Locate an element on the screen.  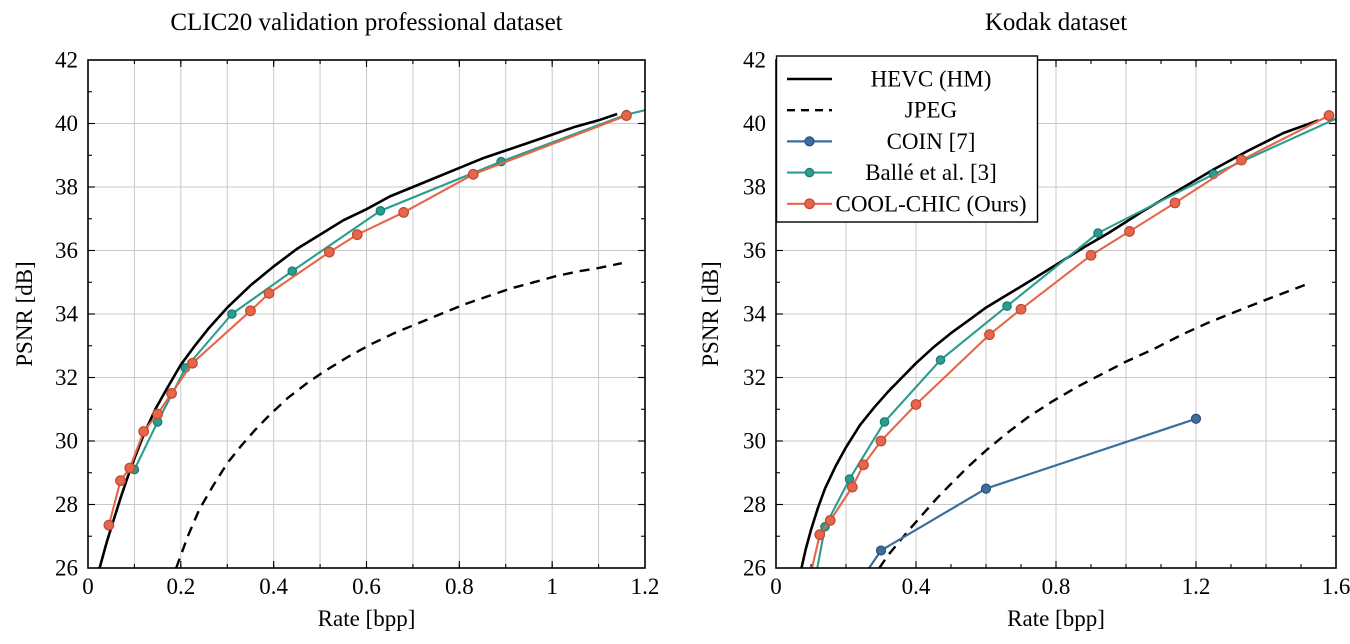
right-x-axis-label: Rate [bpp] is located at coordinates (1056, 618).